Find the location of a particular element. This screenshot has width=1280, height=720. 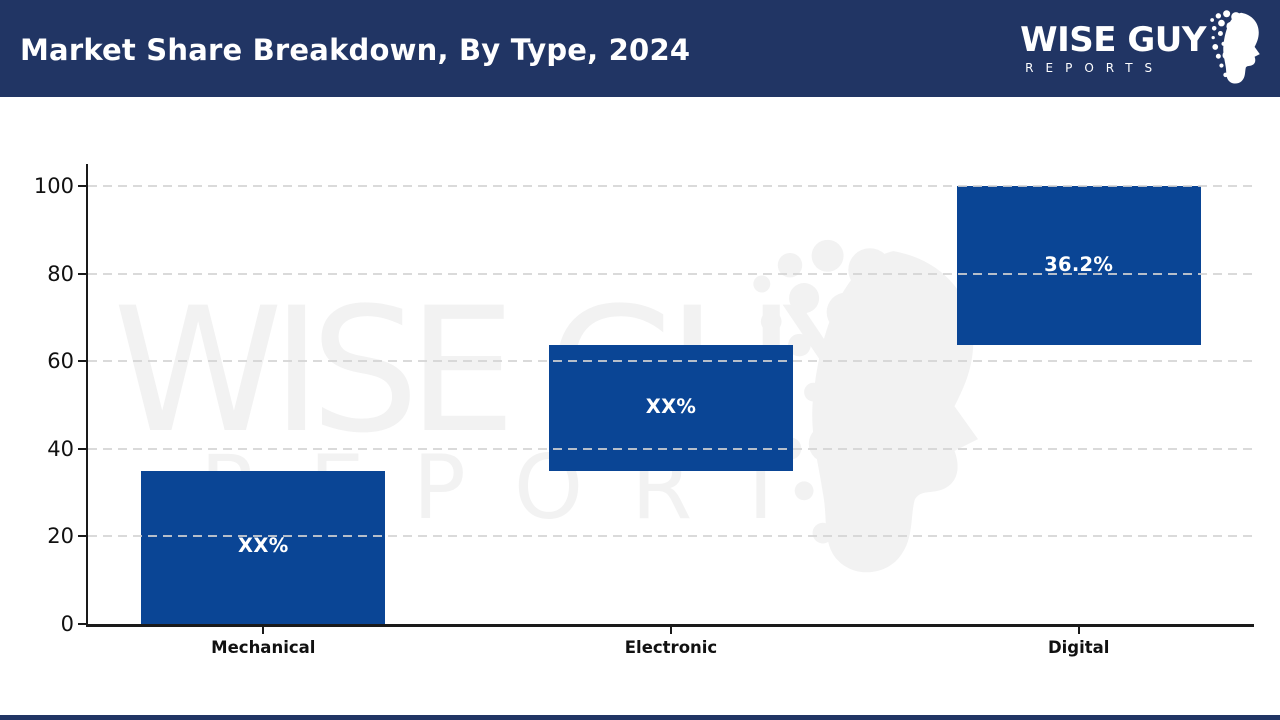

bar-digital: 36.2% is located at coordinates (1078, 265).